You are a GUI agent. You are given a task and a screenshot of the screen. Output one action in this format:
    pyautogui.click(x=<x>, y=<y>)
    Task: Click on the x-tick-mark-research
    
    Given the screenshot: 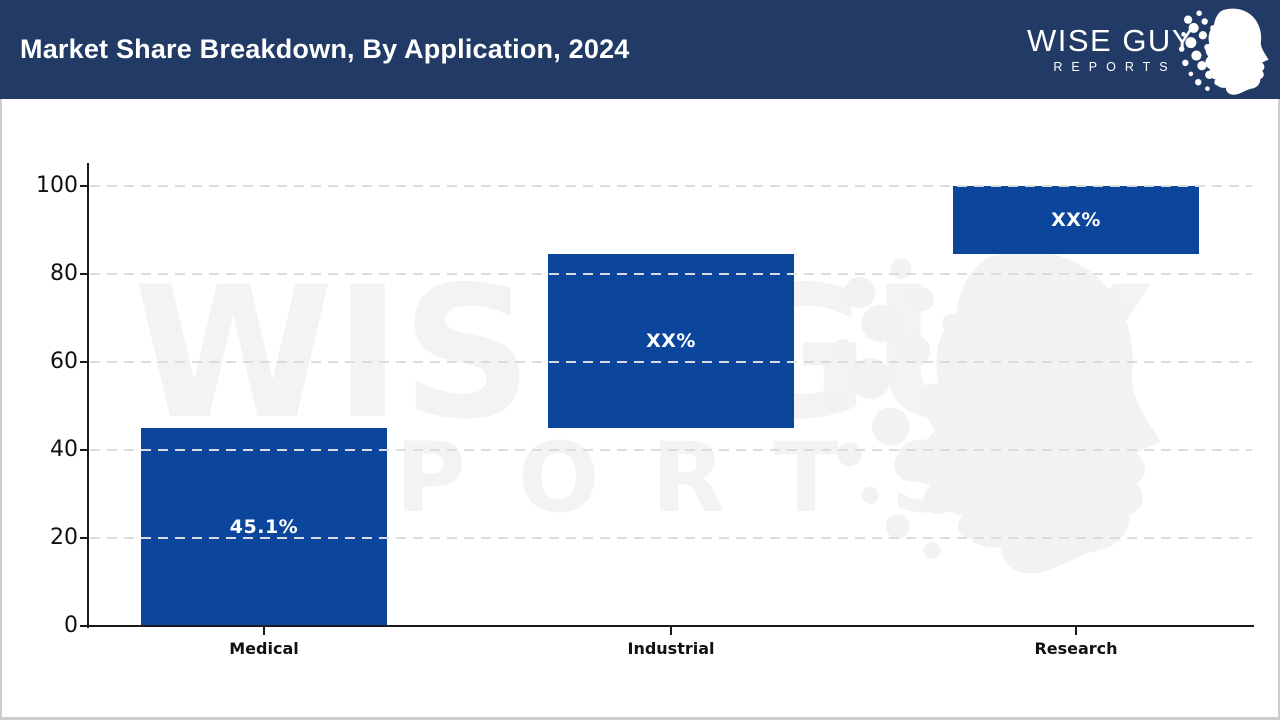 What is the action you would take?
    pyautogui.click(x=1076, y=631)
    